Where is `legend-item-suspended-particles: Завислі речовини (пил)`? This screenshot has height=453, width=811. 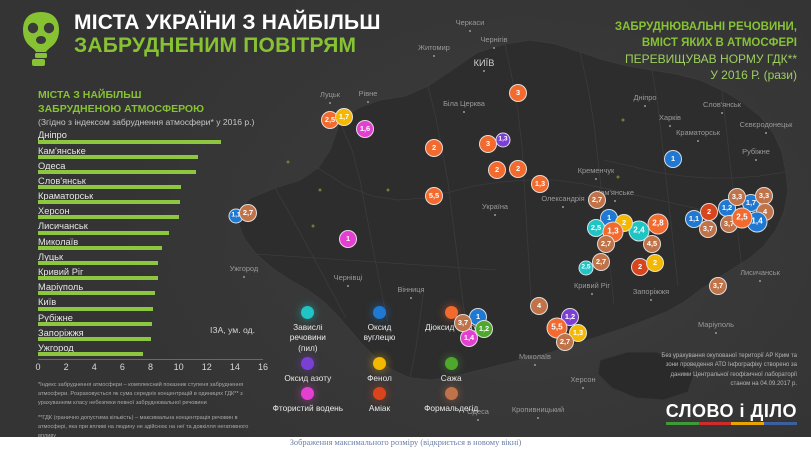 legend-item-suspended-particles: Завислі речовини (пил) is located at coordinates (308, 331).